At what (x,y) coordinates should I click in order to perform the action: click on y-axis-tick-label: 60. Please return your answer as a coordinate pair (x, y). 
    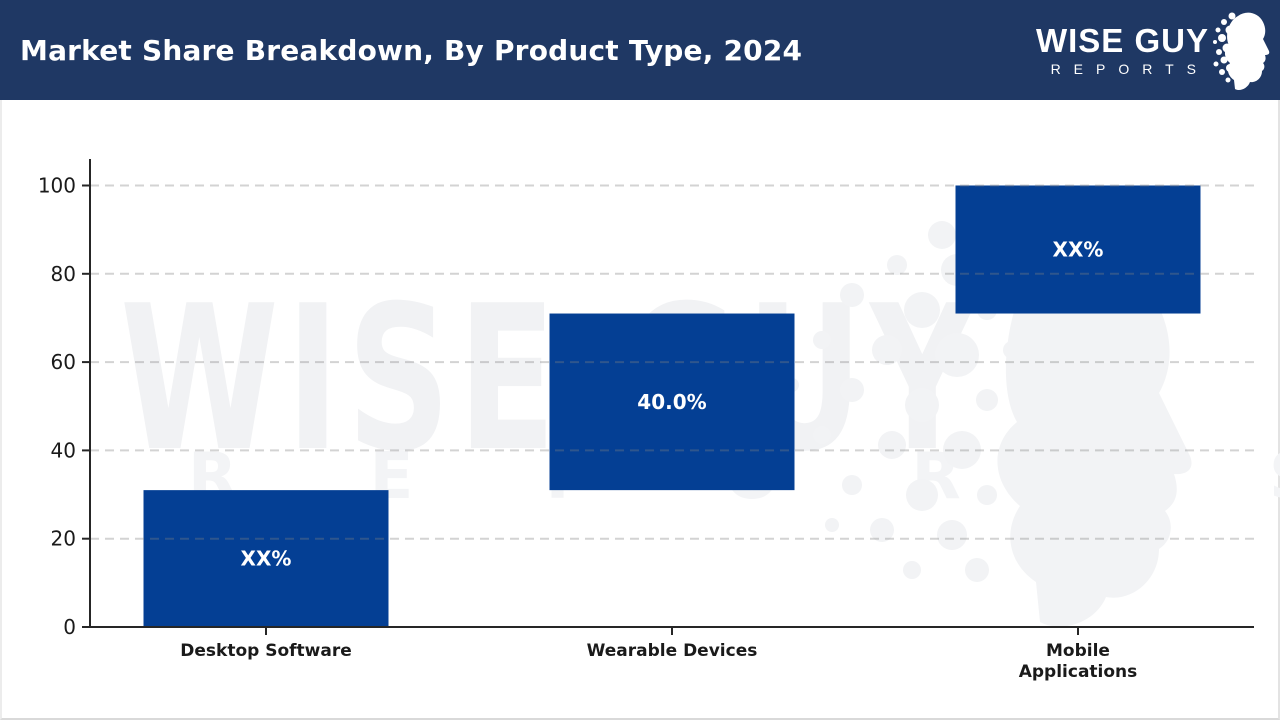
    Looking at the image, I should click on (63, 362).